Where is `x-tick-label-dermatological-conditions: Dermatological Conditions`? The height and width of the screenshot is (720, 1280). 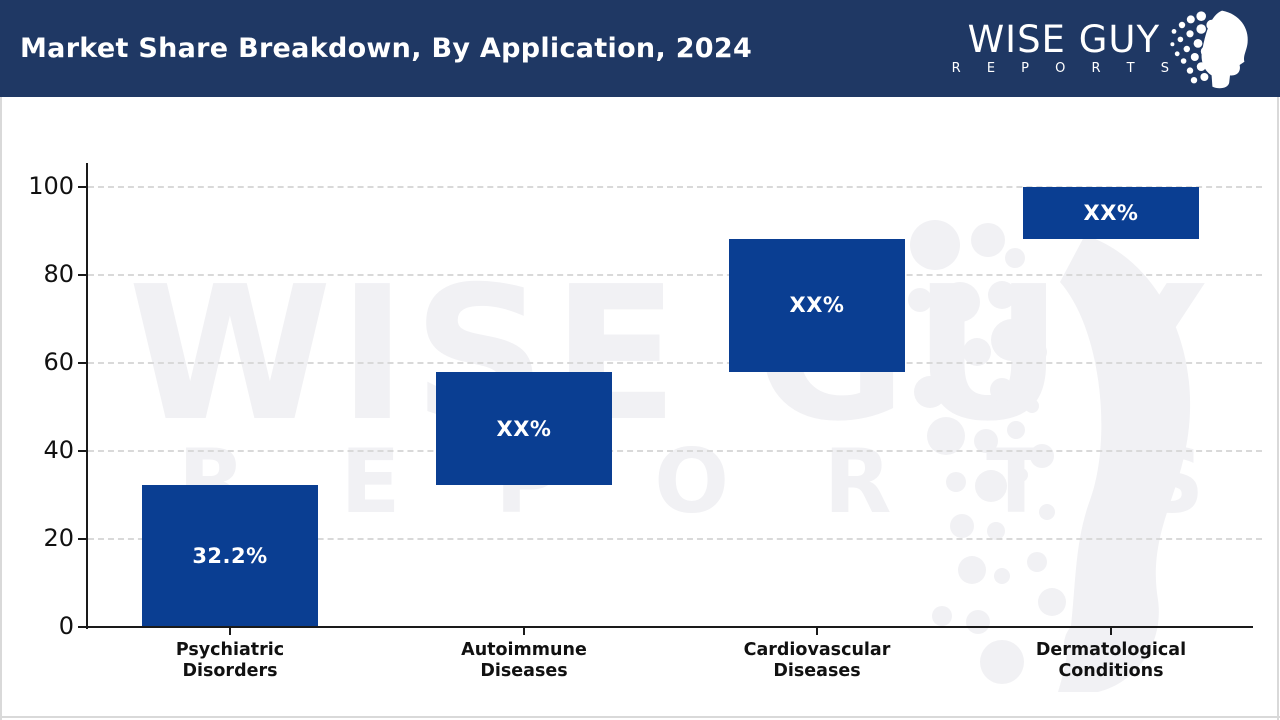 x-tick-label-dermatological-conditions: Dermatological Conditions is located at coordinates (1111, 661).